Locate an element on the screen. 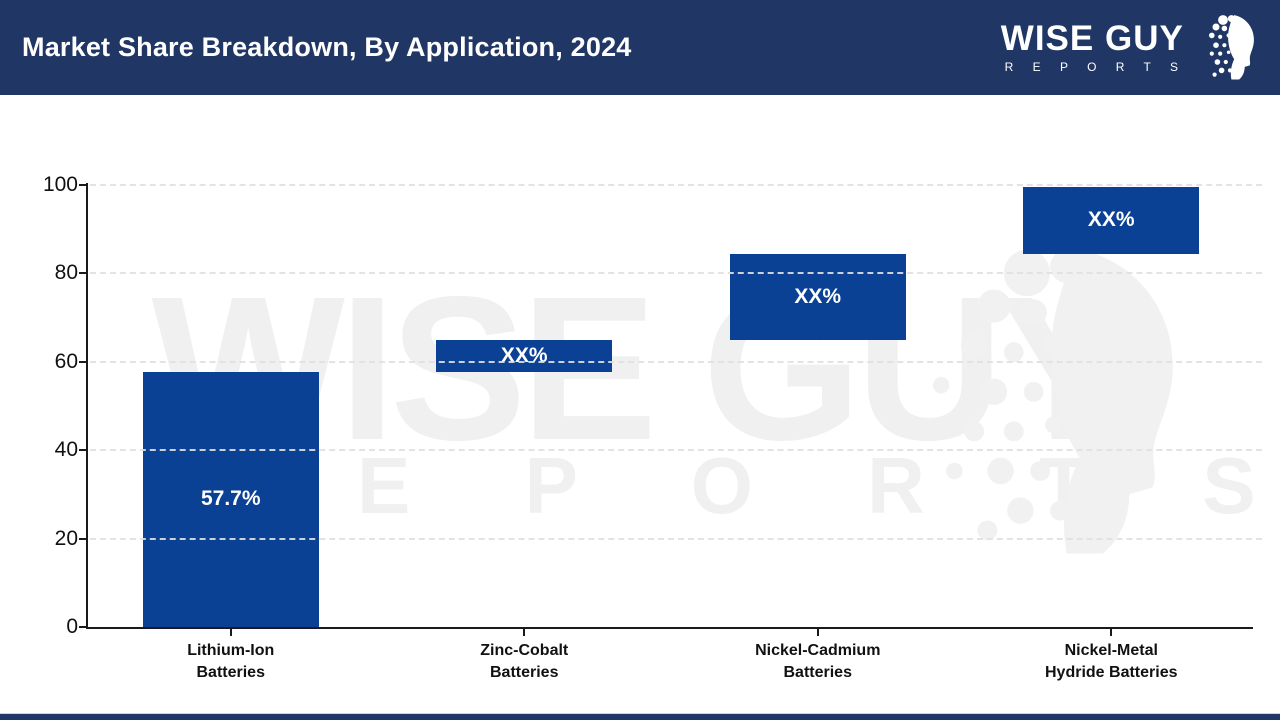 Image resolution: width=1280 pixels, height=720 pixels. y-axis-line is located at coordinates (87, 406).